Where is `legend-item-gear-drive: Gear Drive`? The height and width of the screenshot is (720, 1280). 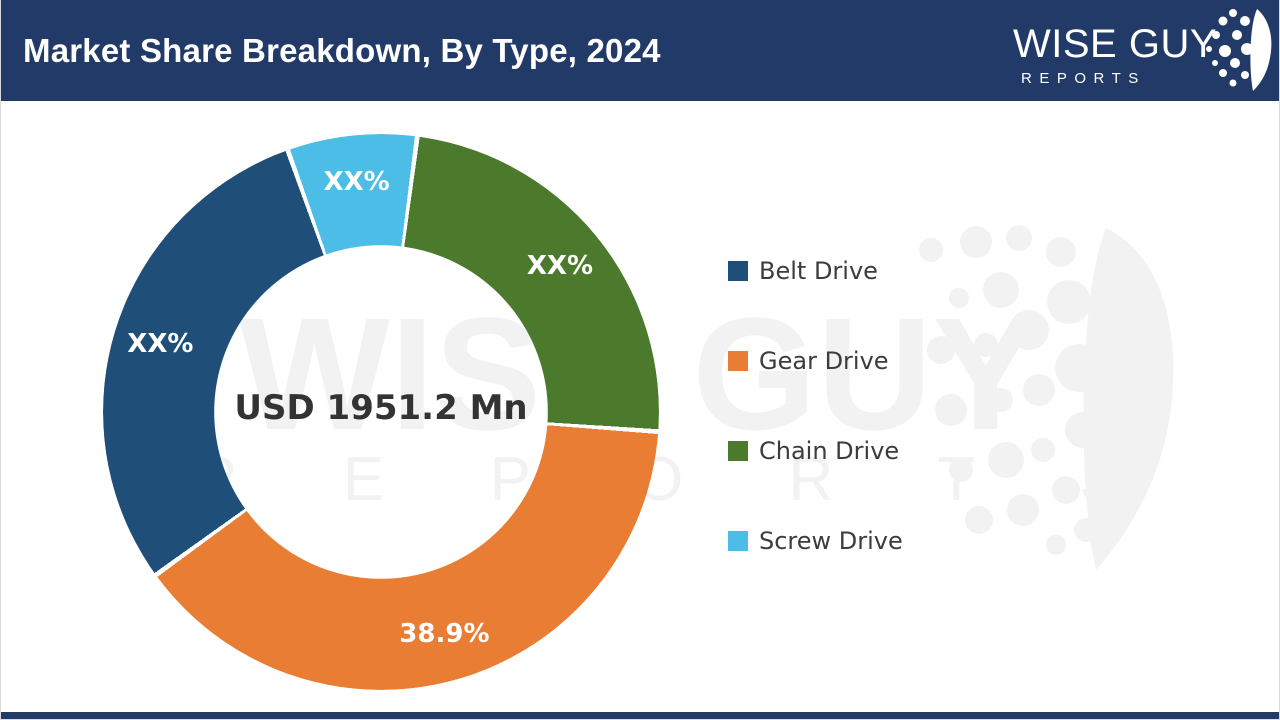
legend-item-gear-drive: Gear Drive is located at coordinates (815, 361).